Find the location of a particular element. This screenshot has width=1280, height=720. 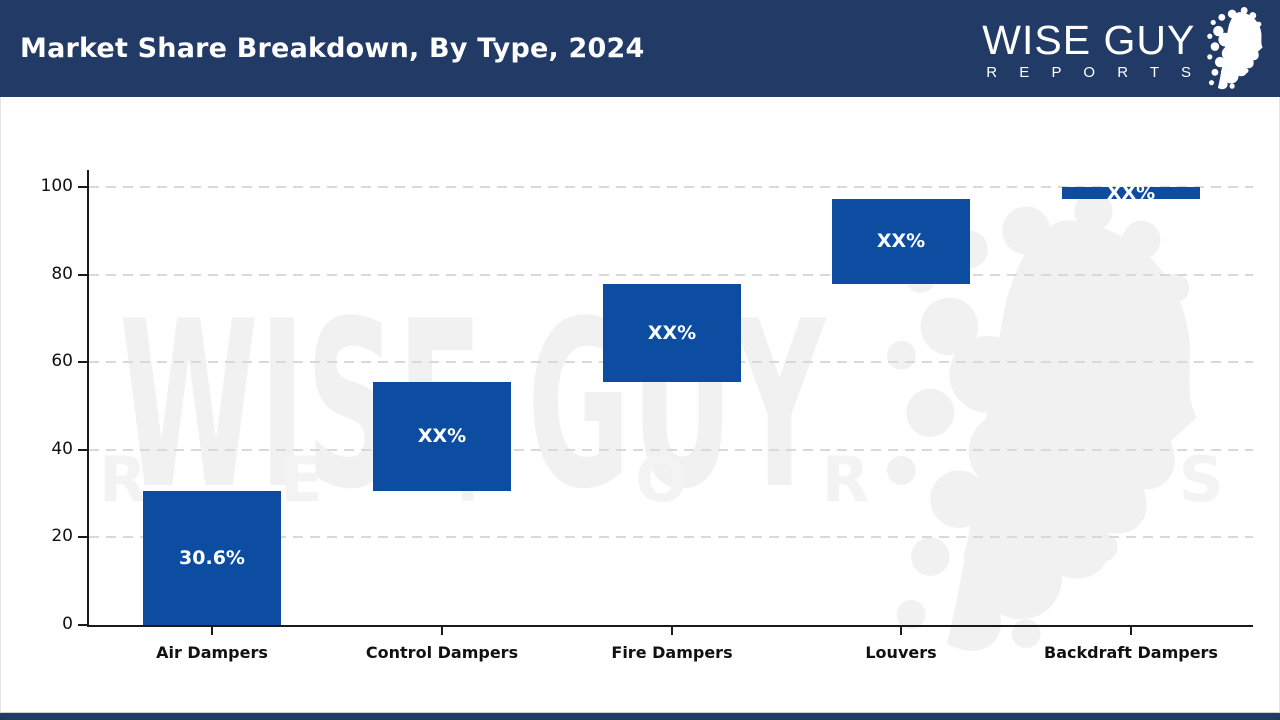

wiseguy-logo: WISE GUY R E P O R T S is located at coordinates (1123, 50).